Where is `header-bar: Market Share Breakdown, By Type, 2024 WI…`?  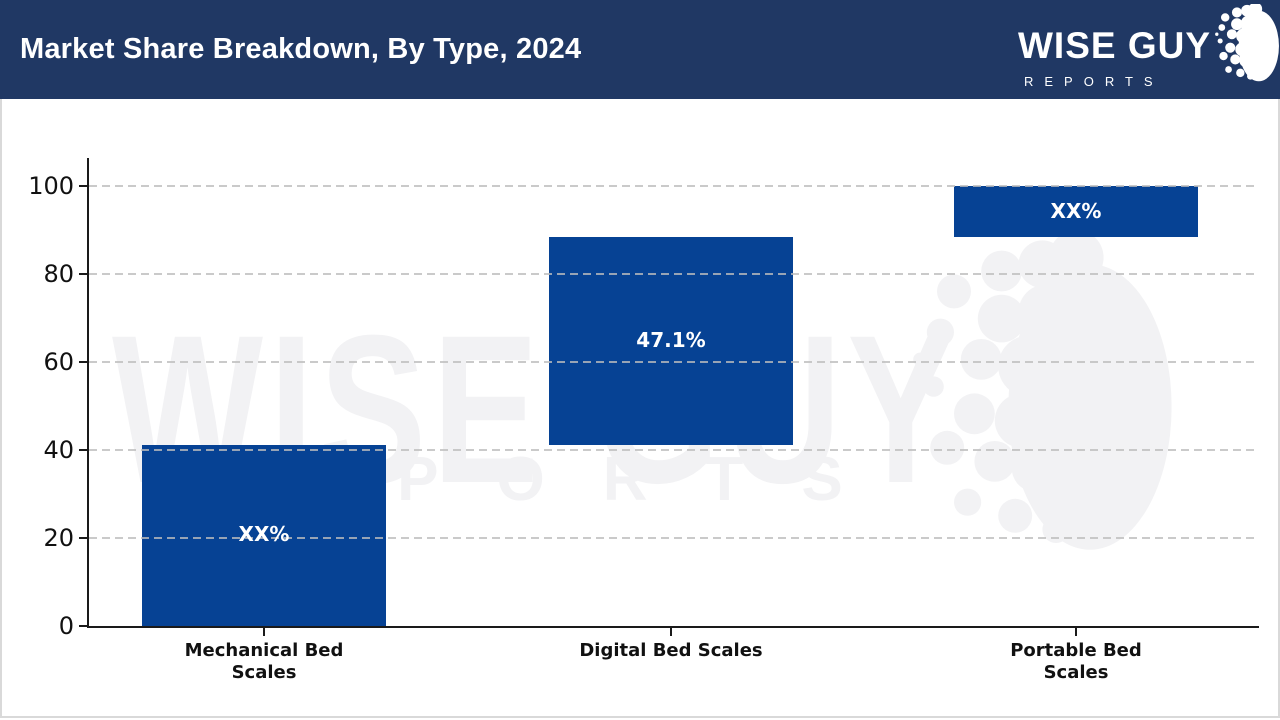 header-bar: Market Share Breakdown, By Type, 2024 WI… is located at coordinates (640, 49).